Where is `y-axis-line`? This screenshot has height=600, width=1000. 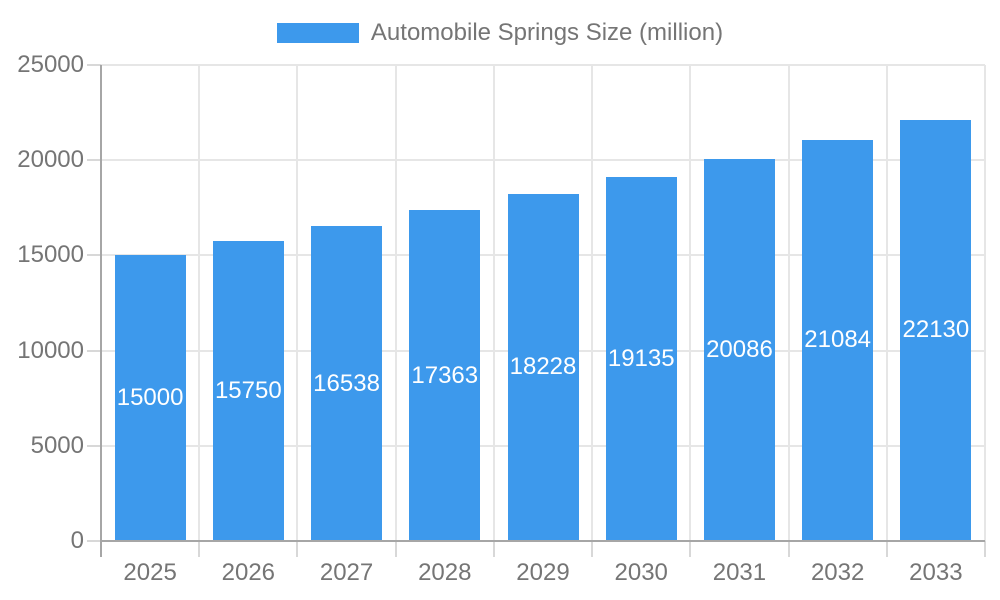
y-axis-line is located at coordinates (101, 311).